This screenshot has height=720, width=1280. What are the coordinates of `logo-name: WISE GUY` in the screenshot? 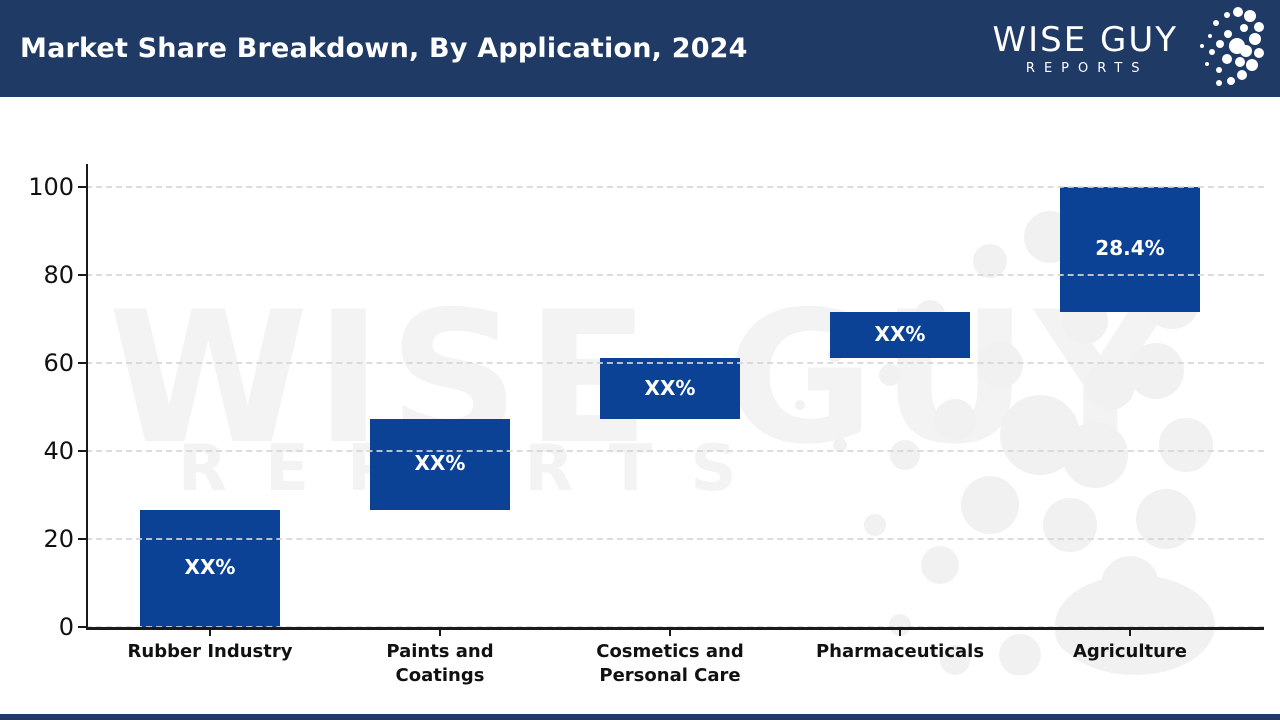 It's located at (1085, 39).